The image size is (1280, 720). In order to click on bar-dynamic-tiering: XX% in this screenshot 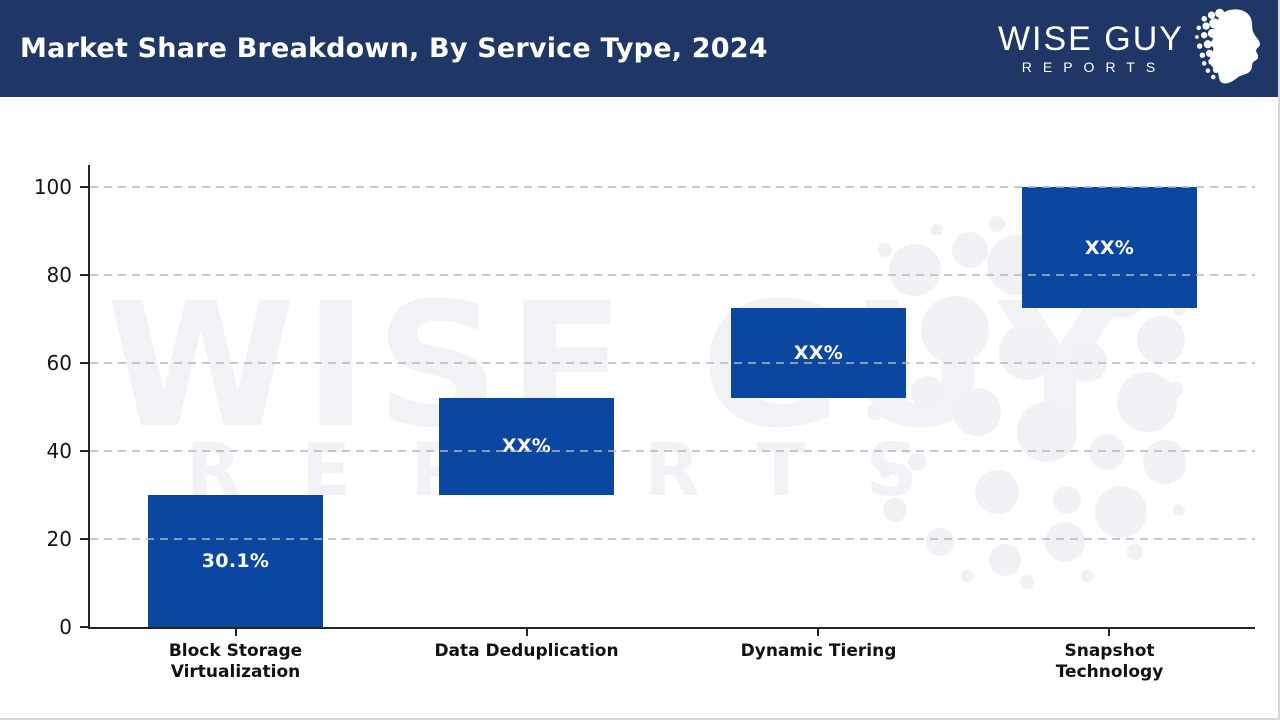, I will do `click(818, 353)`.